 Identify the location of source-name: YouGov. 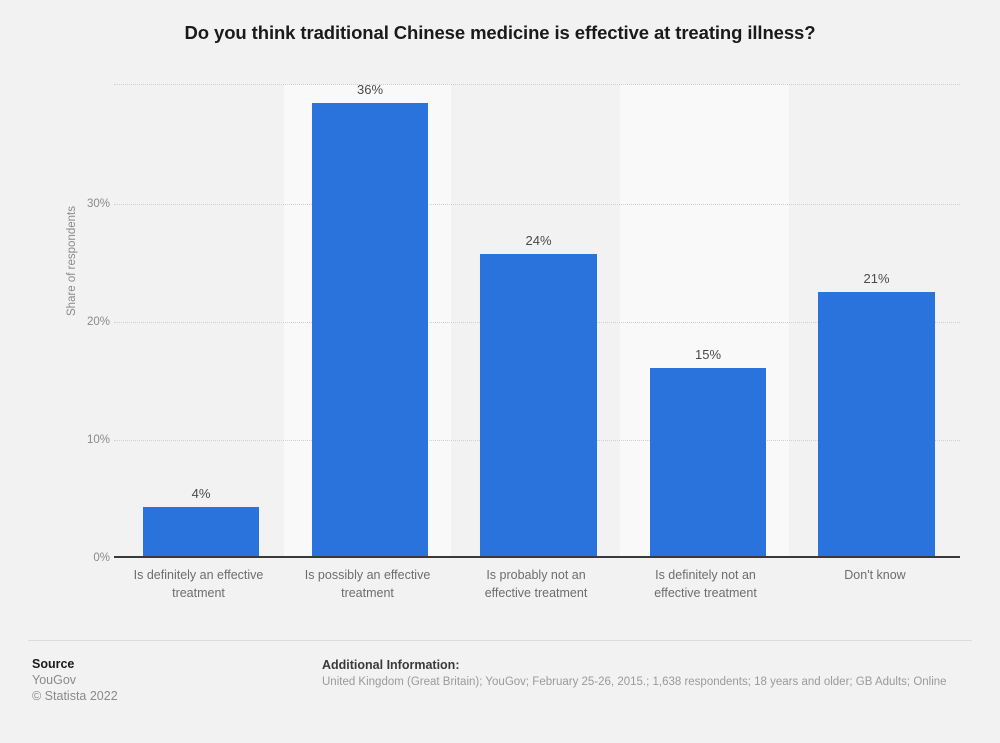
(54, 680).